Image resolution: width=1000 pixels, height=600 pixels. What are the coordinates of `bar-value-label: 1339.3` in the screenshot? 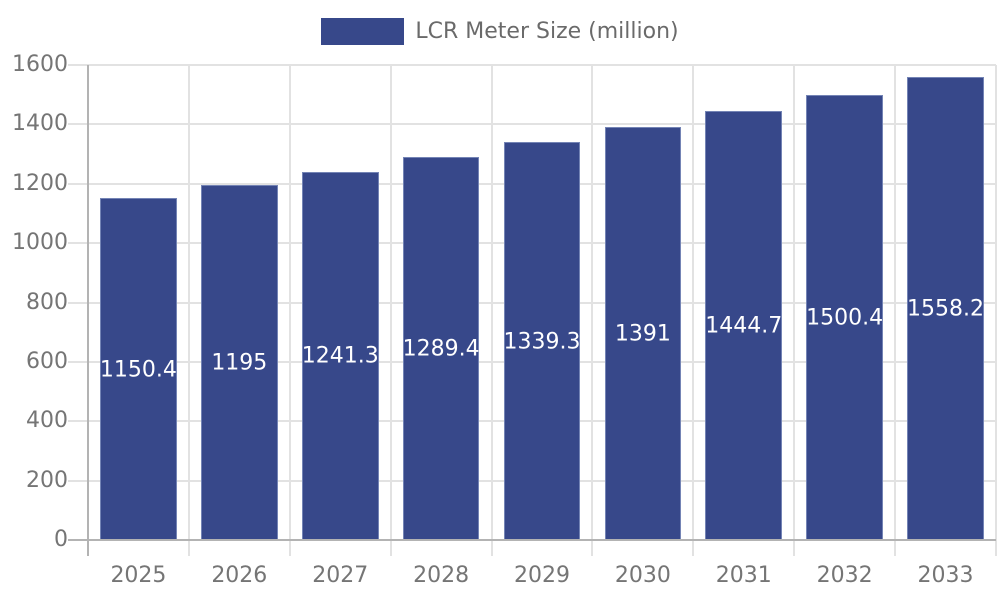 It's located at (542, 342).